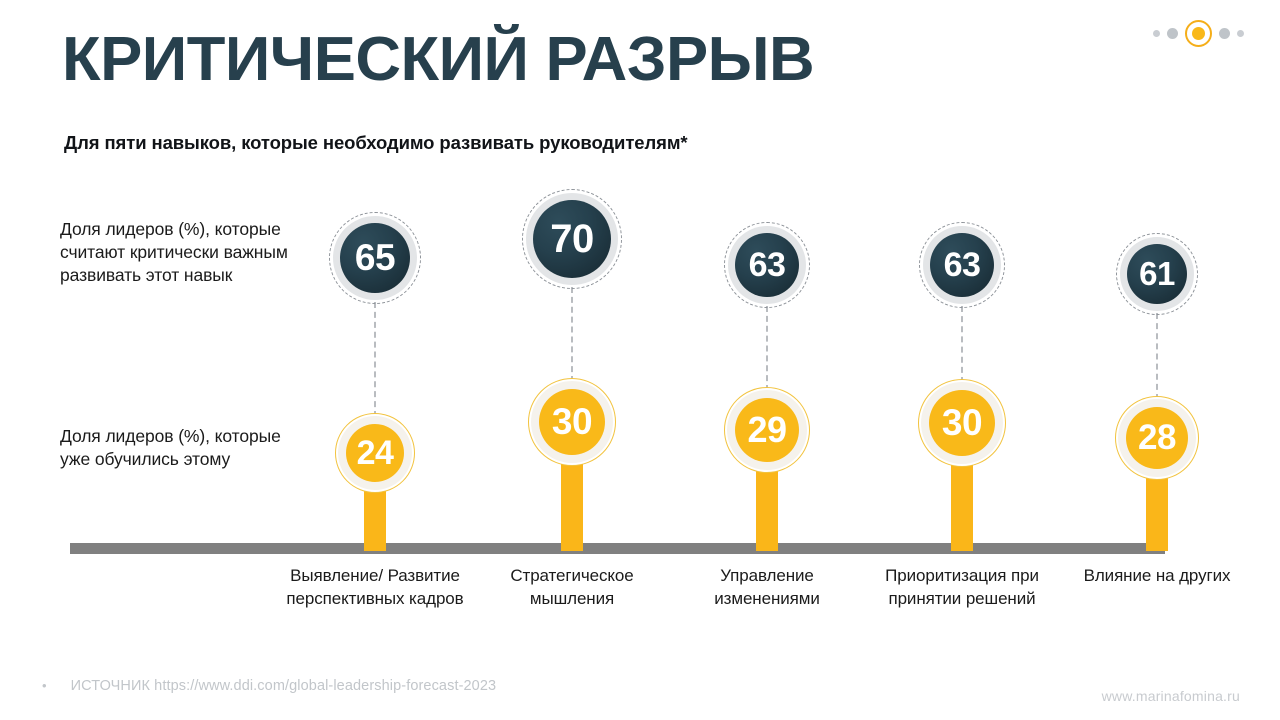 Image resolution: width=1280 pixels, height=720 pixels. I want to click on critical-value-label: 65, so click(375, 258).